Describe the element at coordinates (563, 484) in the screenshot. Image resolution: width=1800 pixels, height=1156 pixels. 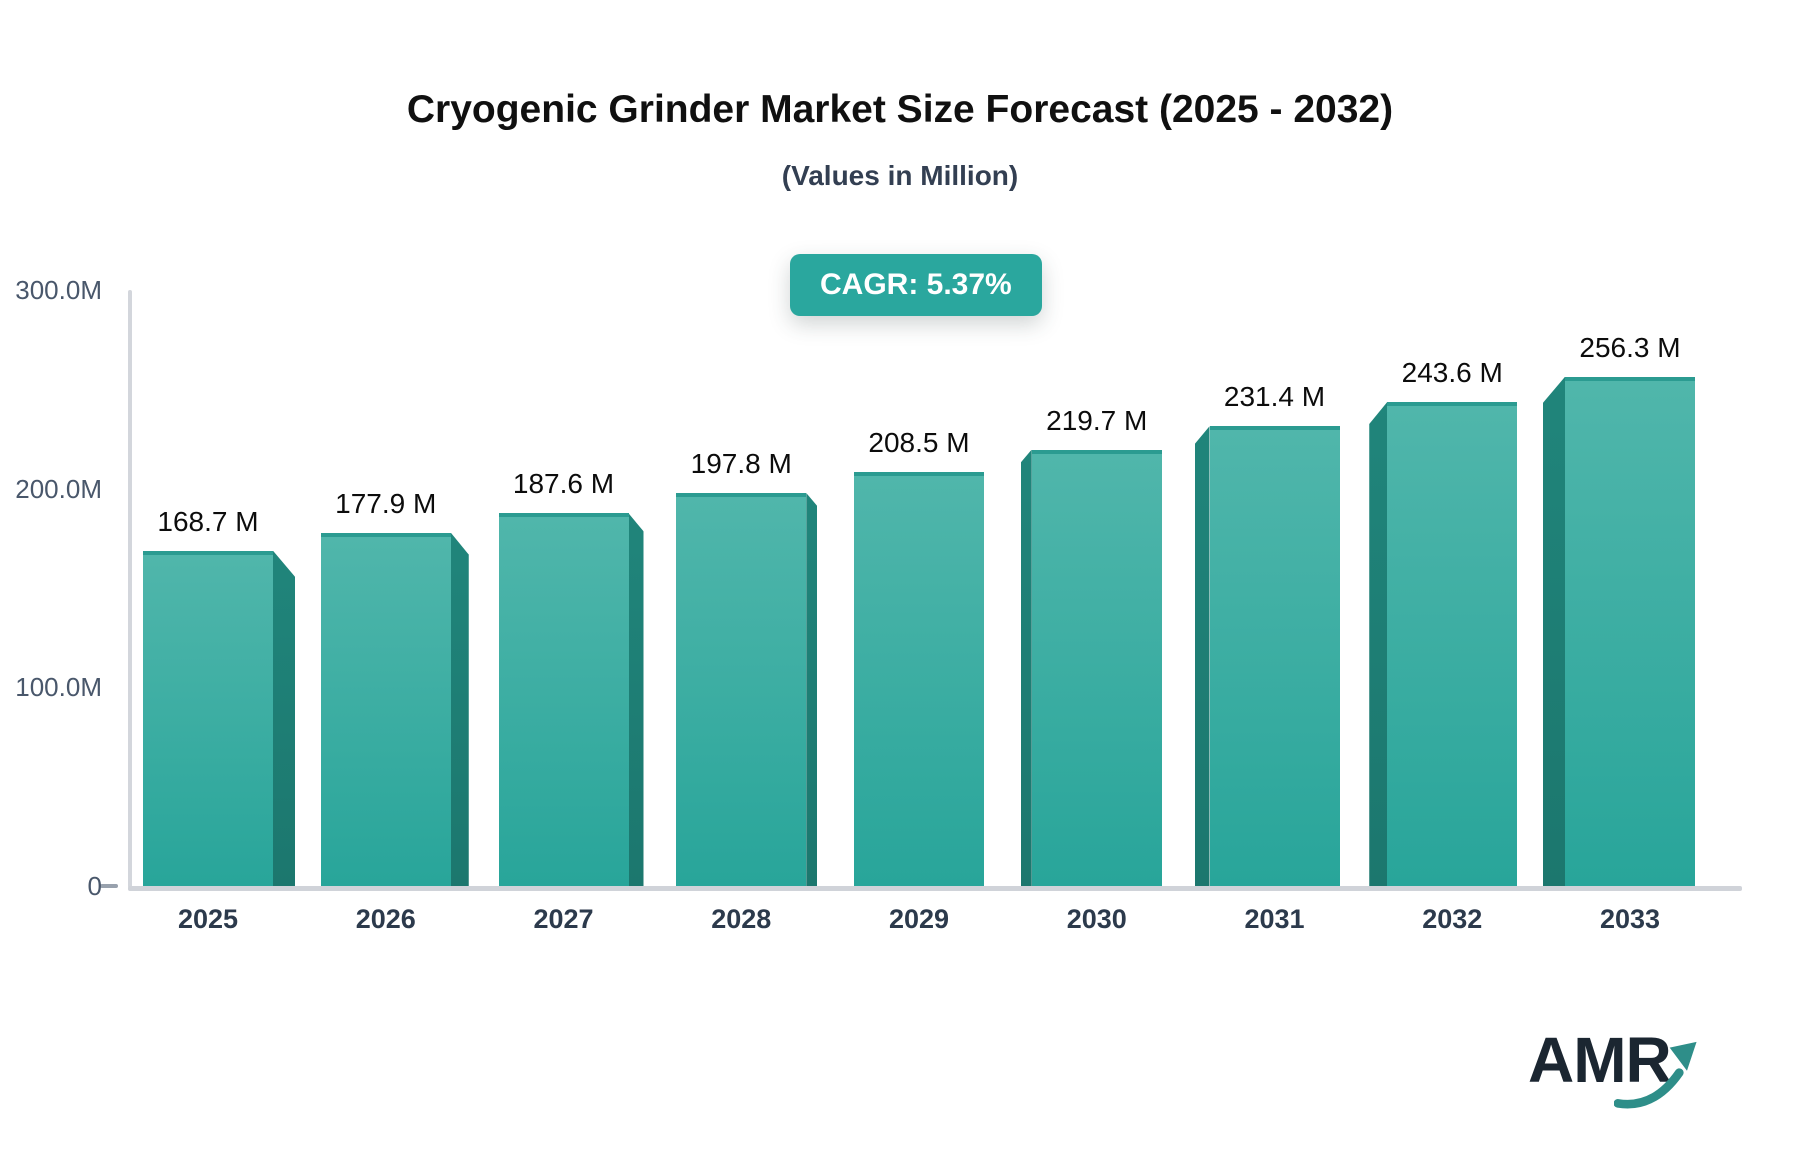
I see `bar-value-label: 187.6 M` at that location.